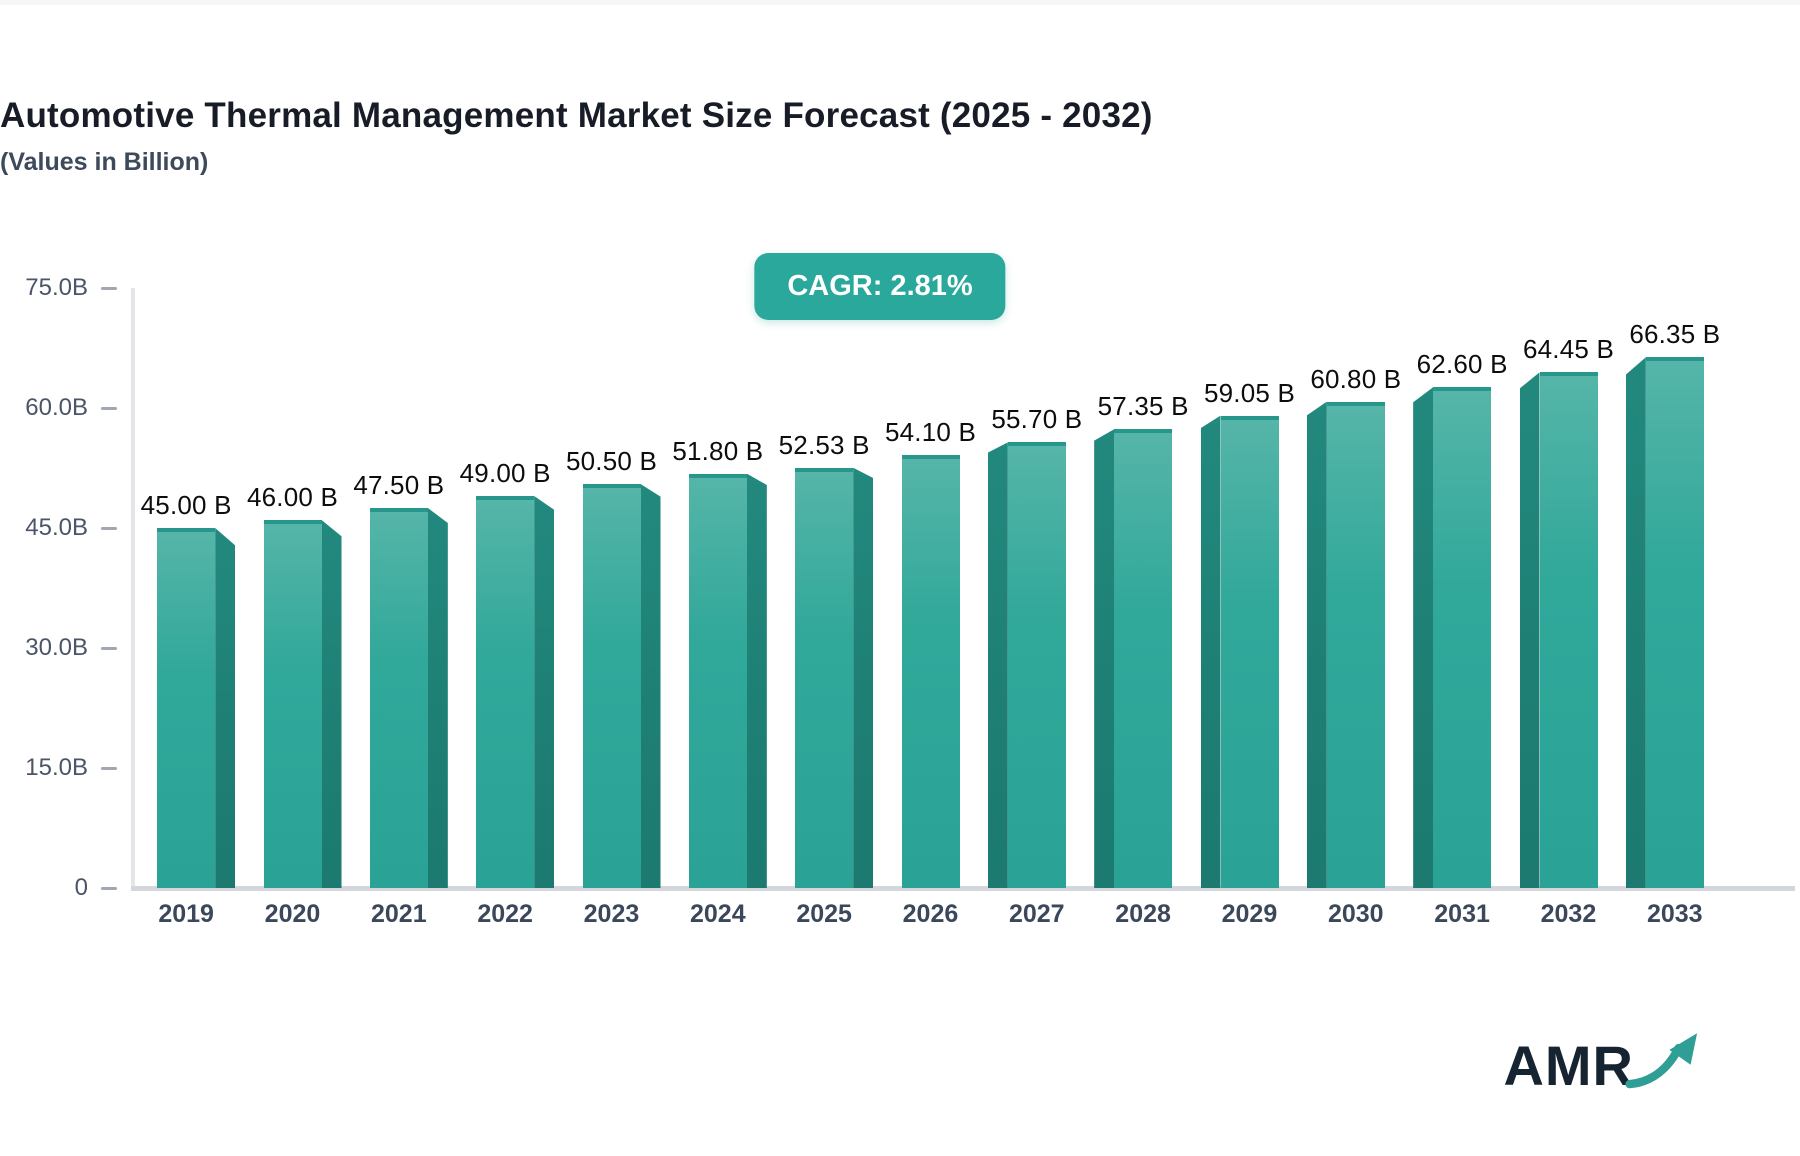 The height and width of the screenshot is (1156, 1800). What do you see at coordinates (1462, 364) in the screenshot?
I see `bar-value-label: 62.60 B` at bounding box center [1462, 364].